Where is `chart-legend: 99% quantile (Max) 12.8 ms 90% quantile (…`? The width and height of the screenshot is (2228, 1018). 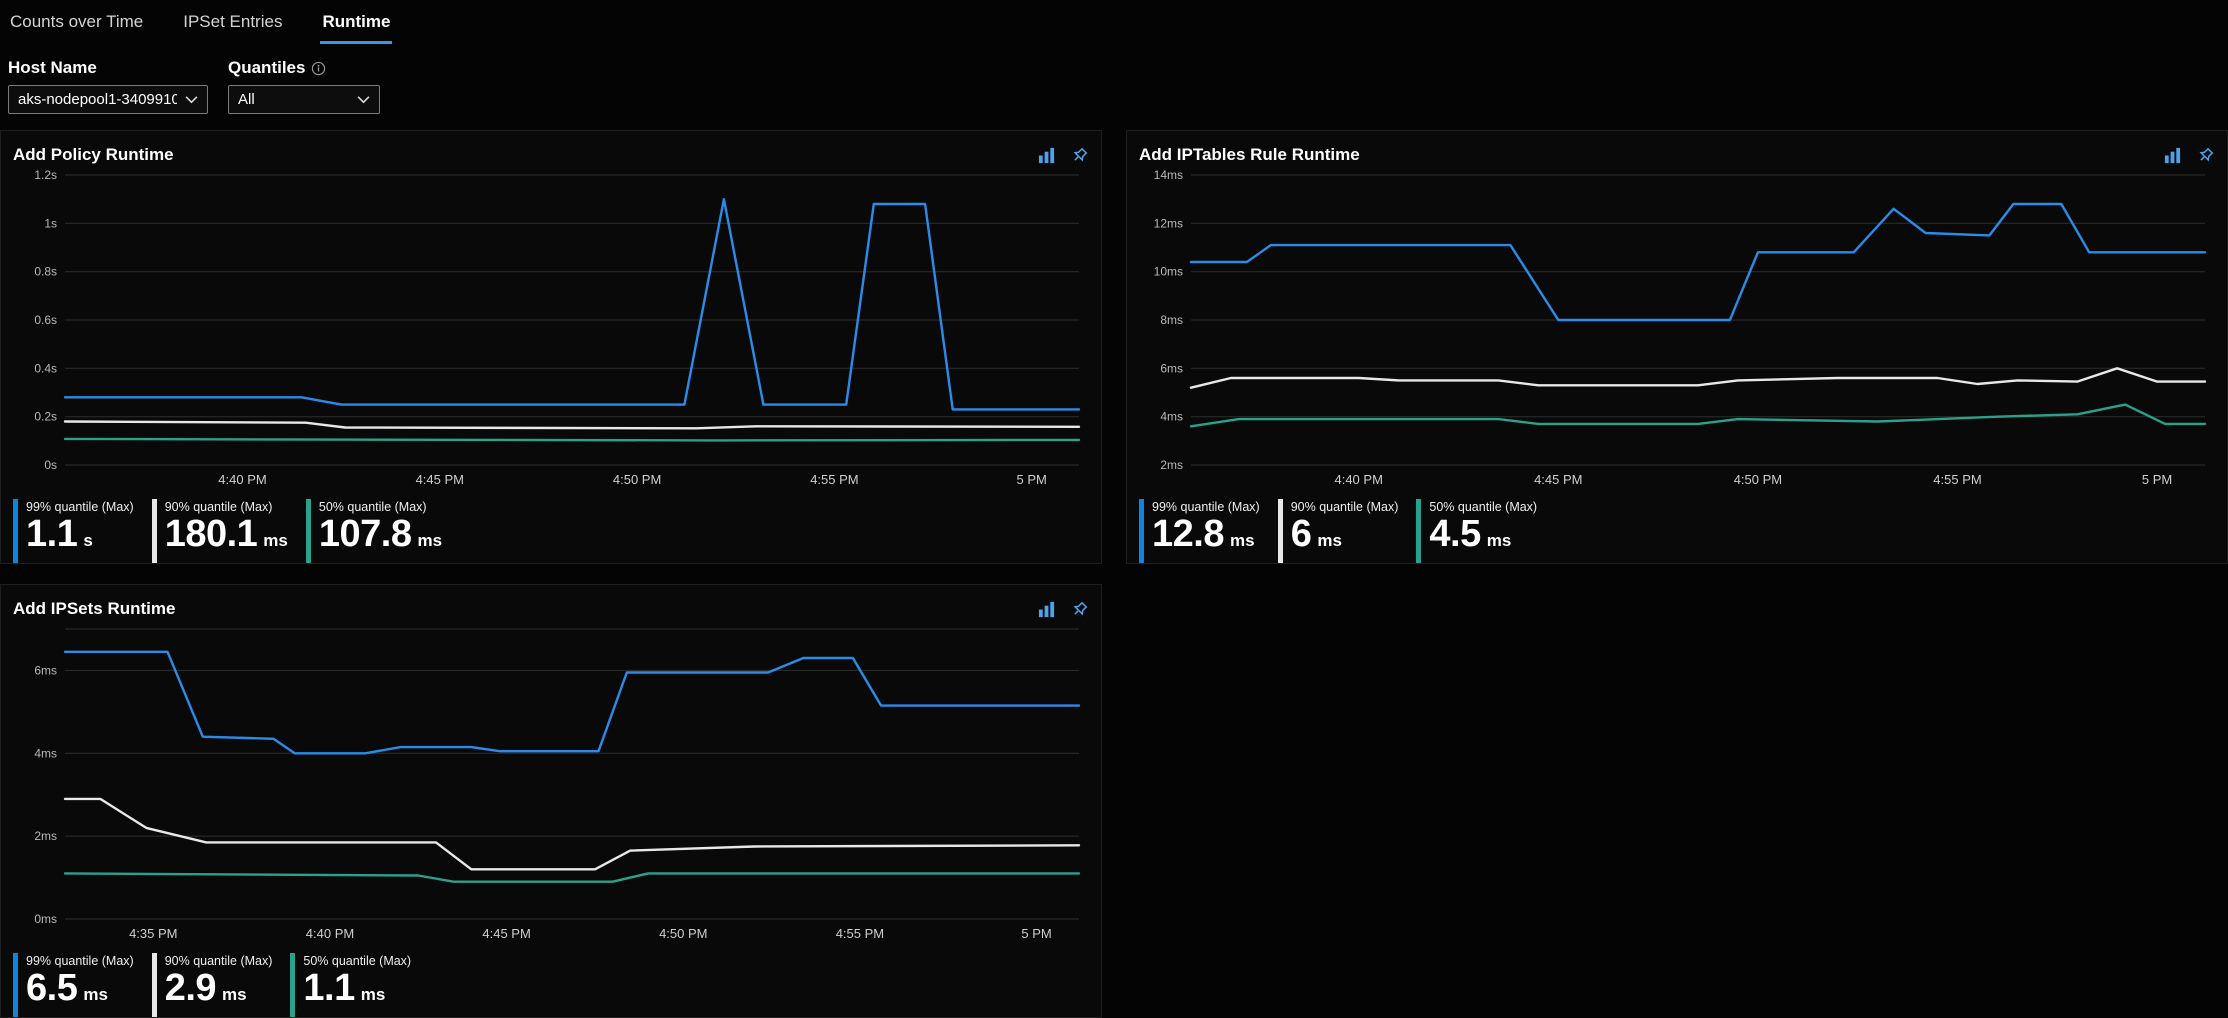 chart-legend: 99% quantile (Max) 12.8 ms 90% quantile (… is located at coordinates (1677, 531).